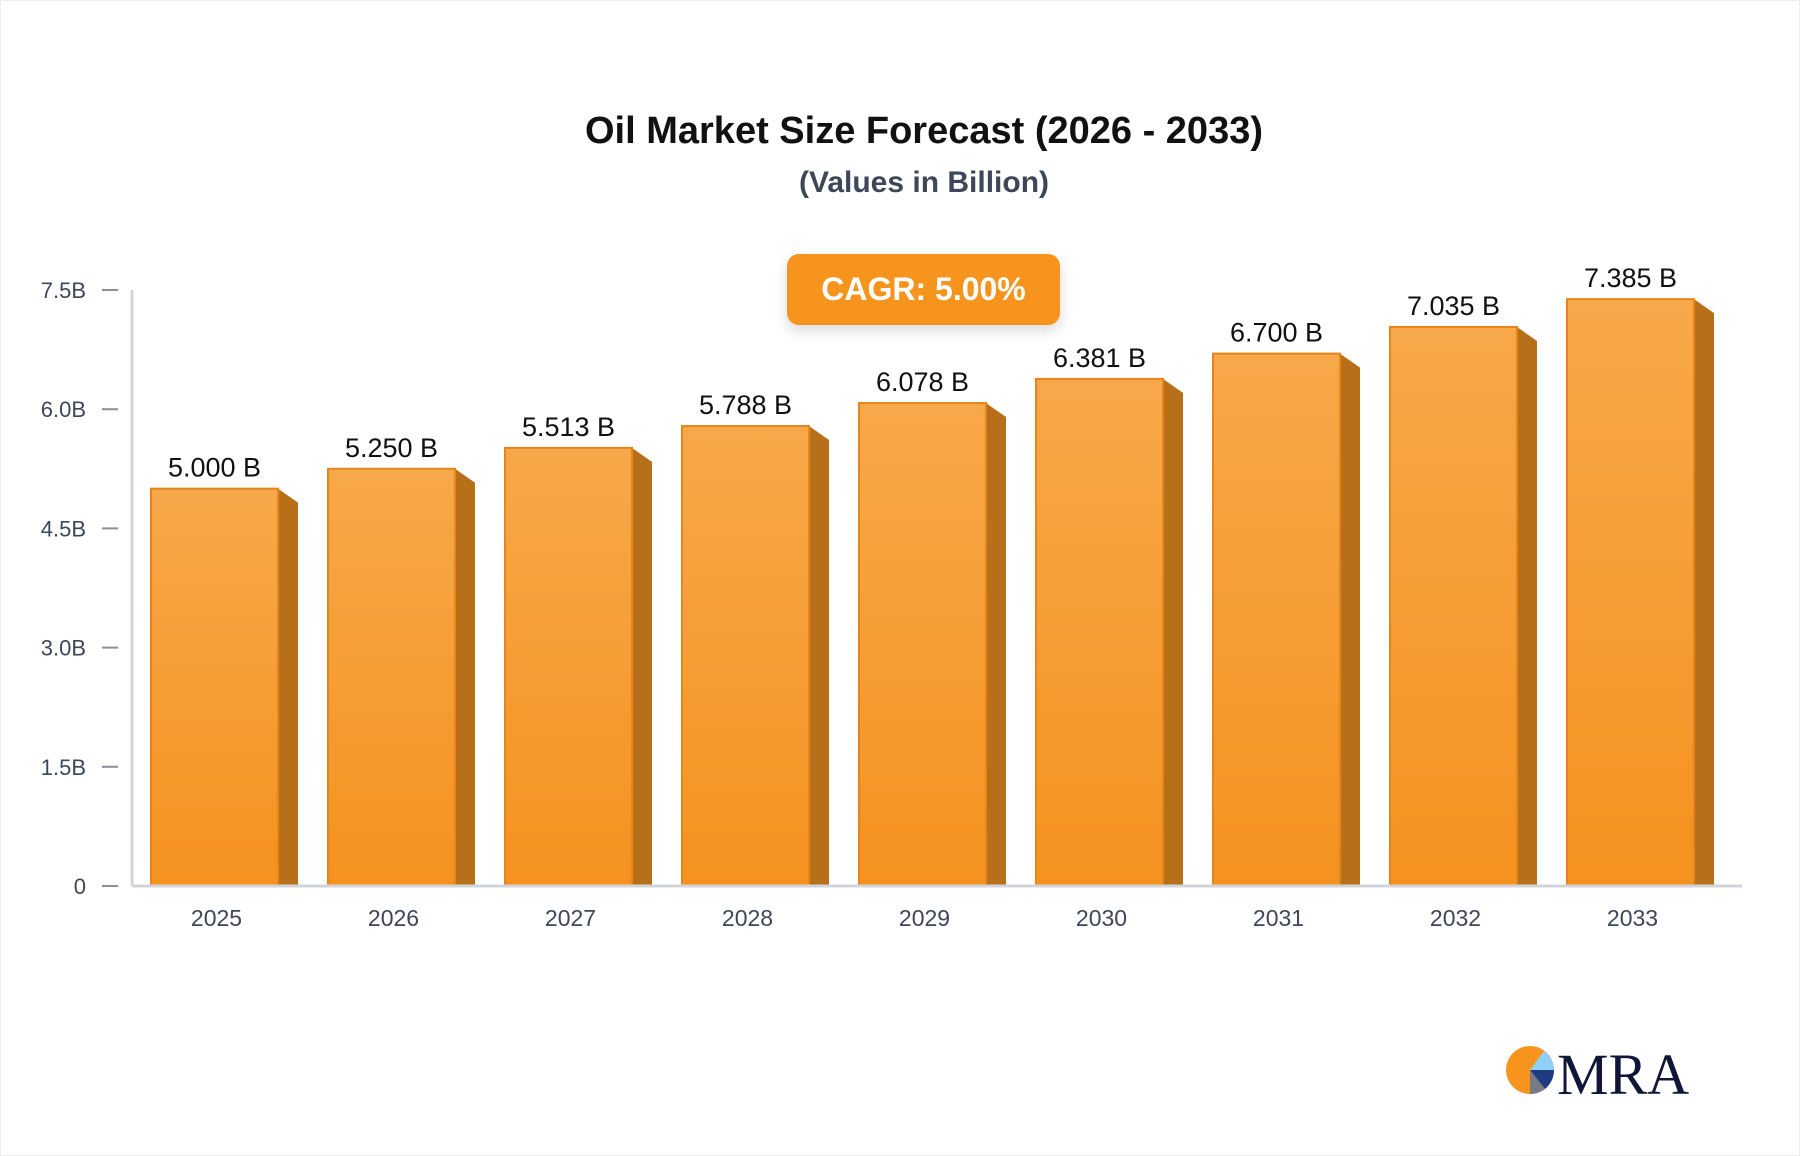 The width and height of the screenshot is (1800, 1156). What do you see at coordinates (1623, 1071) in the screenshot?
I see `svg-text: MRA` at bounding box center [1623, 1071].